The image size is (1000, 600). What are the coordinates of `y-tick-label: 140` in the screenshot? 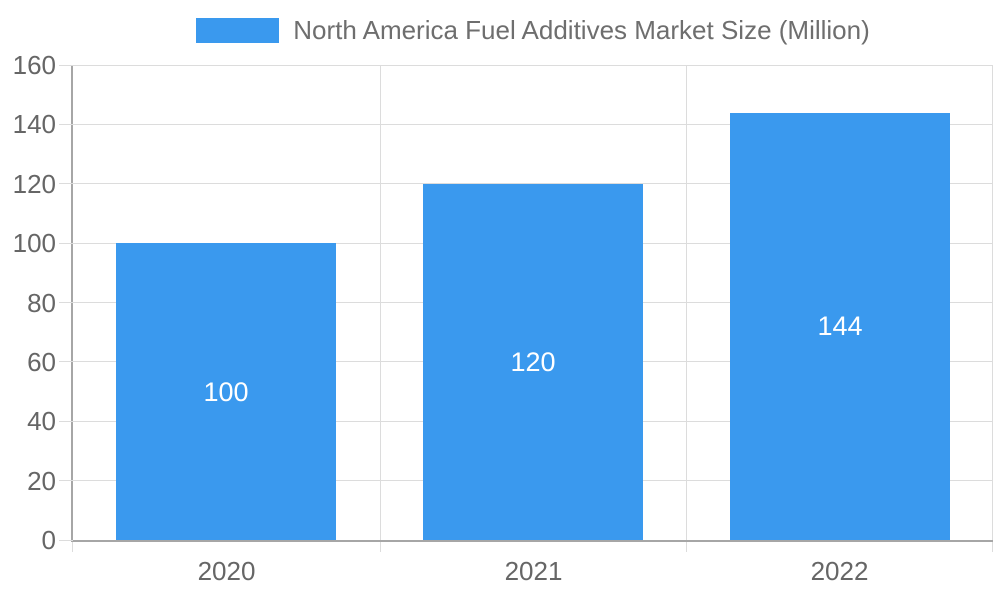 It's located at (34, 124).